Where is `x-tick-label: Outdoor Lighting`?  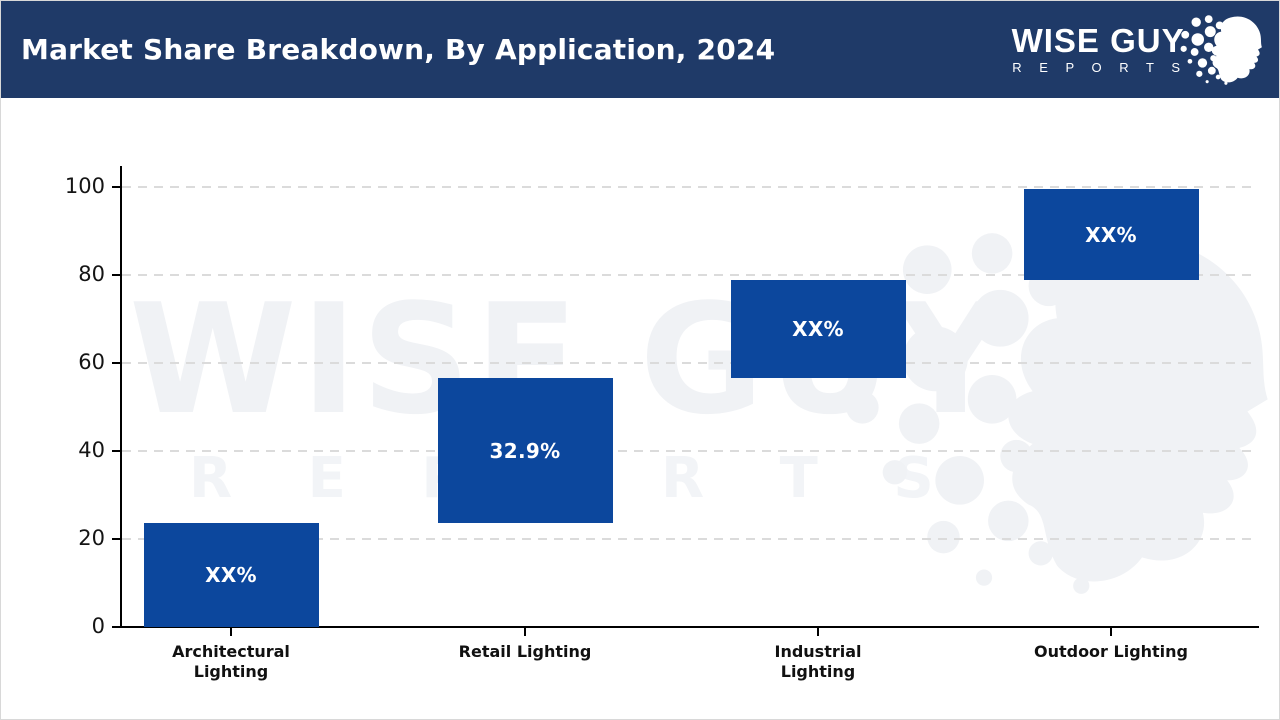 x-tick-label: Outdoor Lighting is located at coordinates (1111, 651).